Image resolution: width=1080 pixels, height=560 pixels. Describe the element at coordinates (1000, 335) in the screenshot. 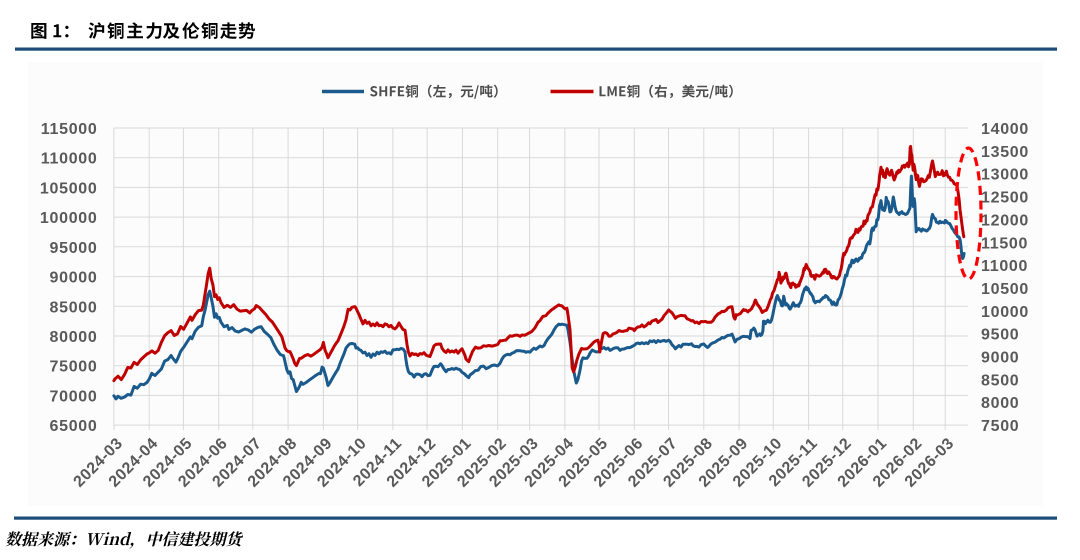

I see `svg-text: 9500` at that location.